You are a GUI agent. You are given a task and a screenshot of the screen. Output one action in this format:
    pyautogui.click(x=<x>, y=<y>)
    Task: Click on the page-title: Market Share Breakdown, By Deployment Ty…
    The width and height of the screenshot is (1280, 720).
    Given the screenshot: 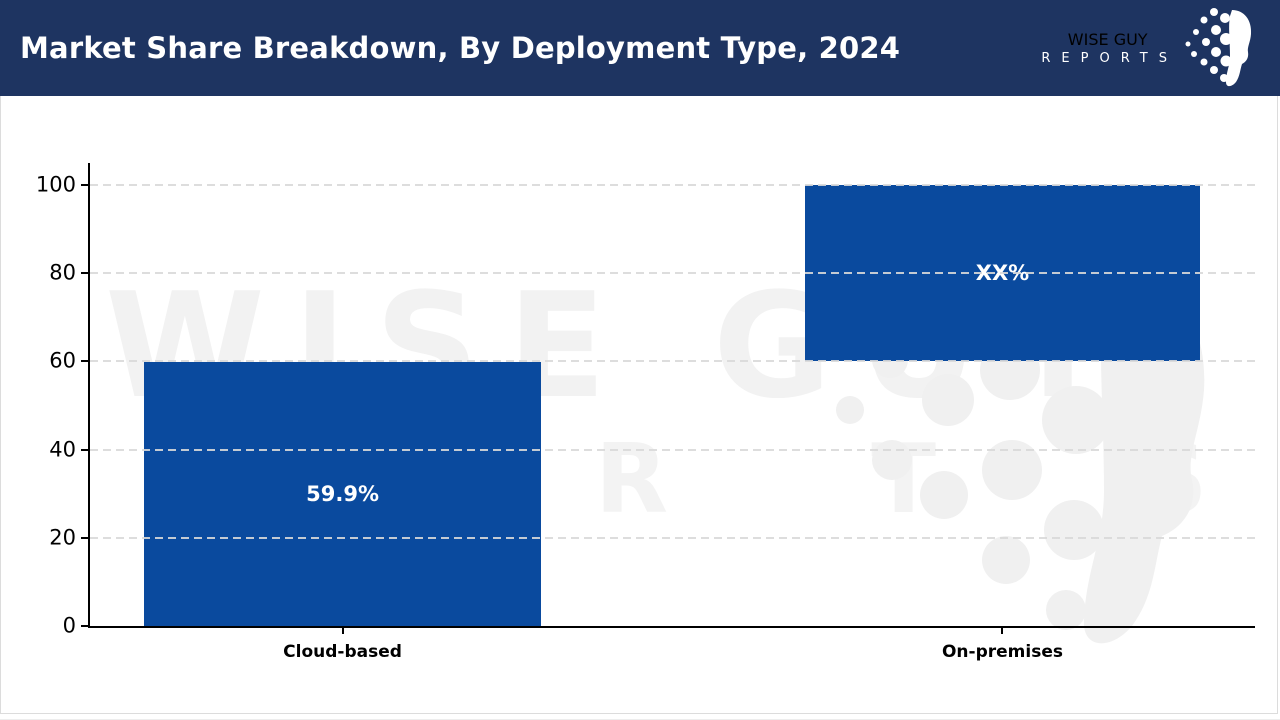 What is the action you would take?
    pyautogui.click(x=460, y=48)
    